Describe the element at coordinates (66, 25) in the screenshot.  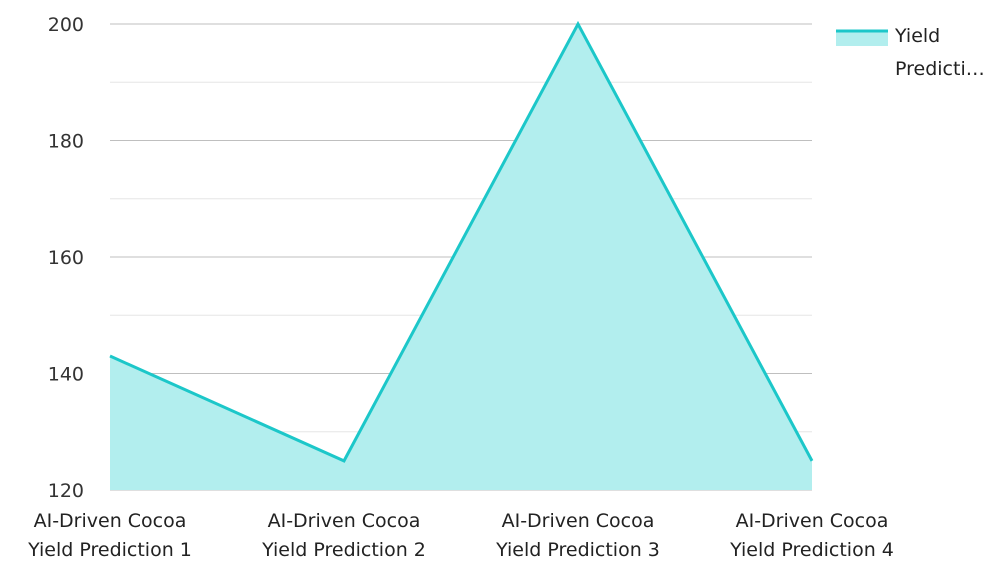
I see `y-tick-label: 200` at that location.